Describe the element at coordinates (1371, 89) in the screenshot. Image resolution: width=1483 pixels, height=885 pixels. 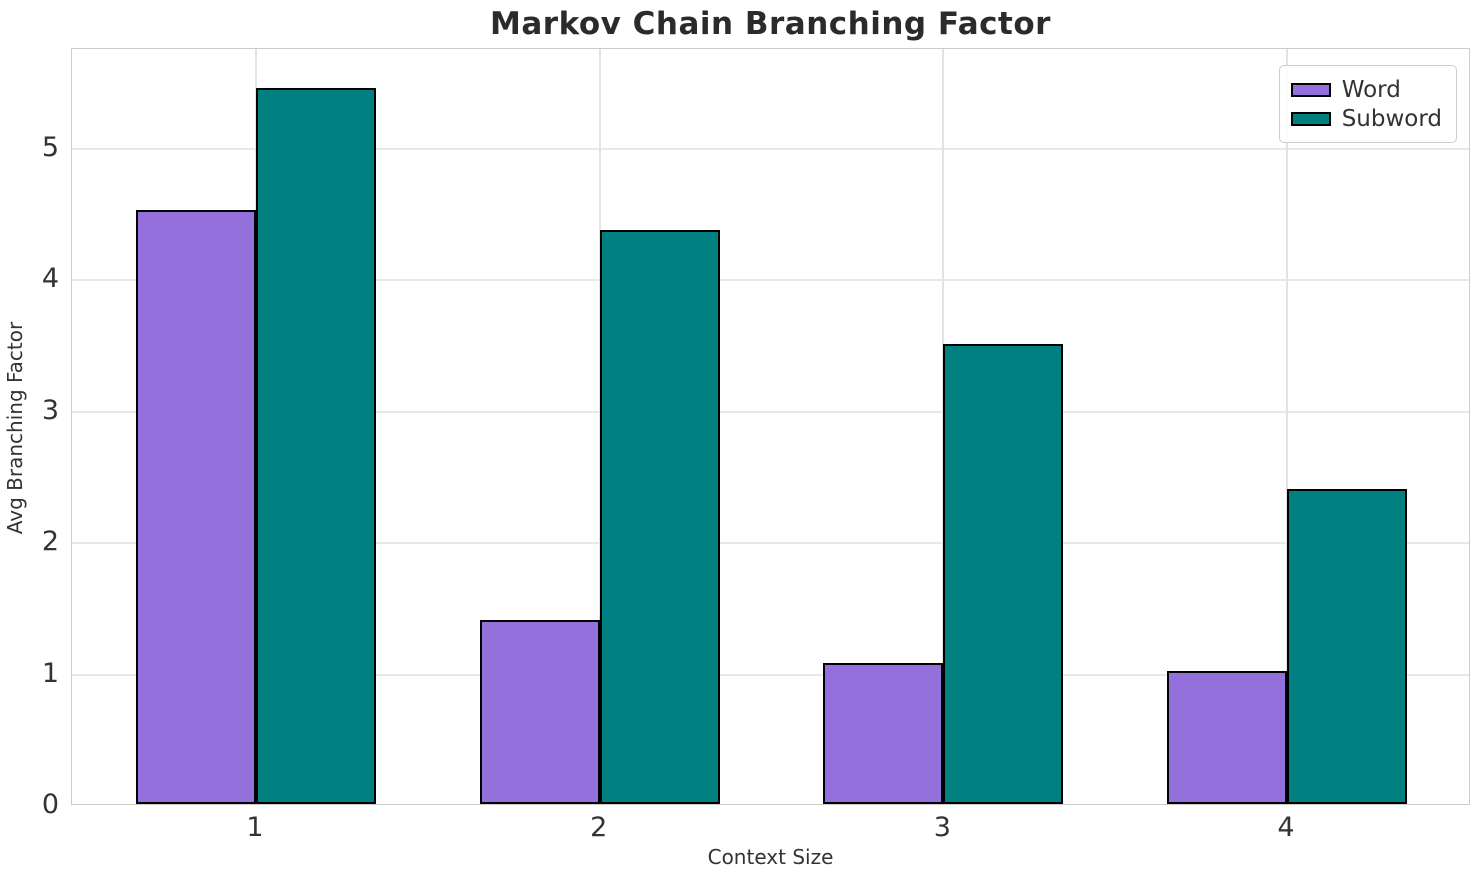
I see `legend-label: Word` at that location.